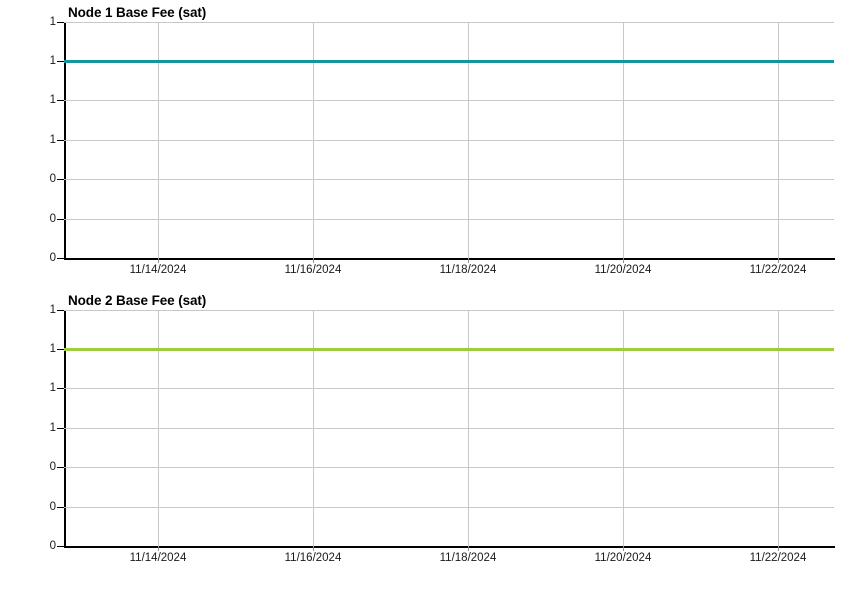 This screenshot has width=860, height=600. Describe the element at coordinates (137, 12) in the screenshot. I see `chart-title-node-1: Node 1 Base Fee (sat)` at that location.